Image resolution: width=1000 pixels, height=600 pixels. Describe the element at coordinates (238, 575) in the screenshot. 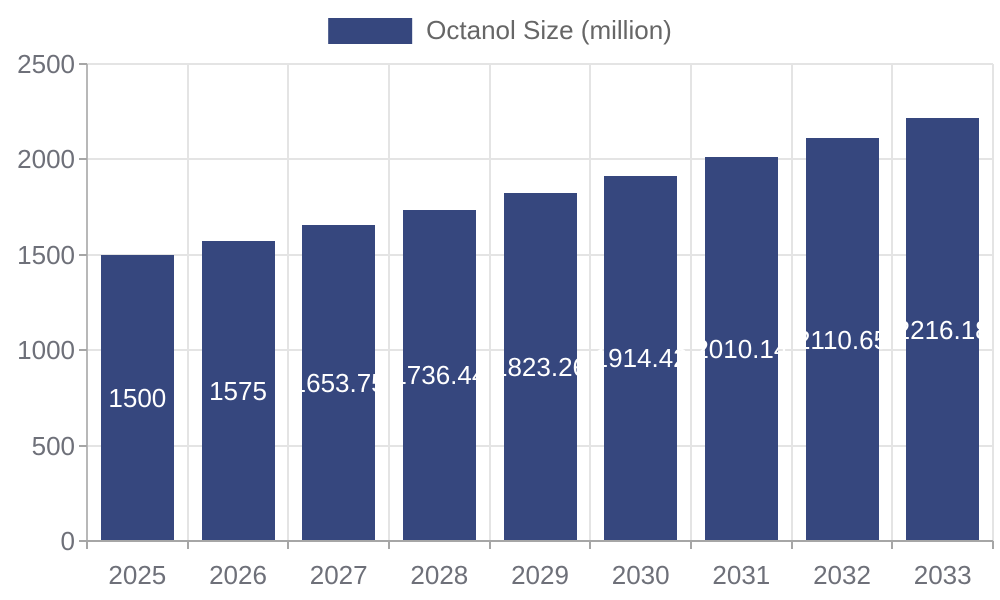

I see `x-axis-label: 2026` at that location.